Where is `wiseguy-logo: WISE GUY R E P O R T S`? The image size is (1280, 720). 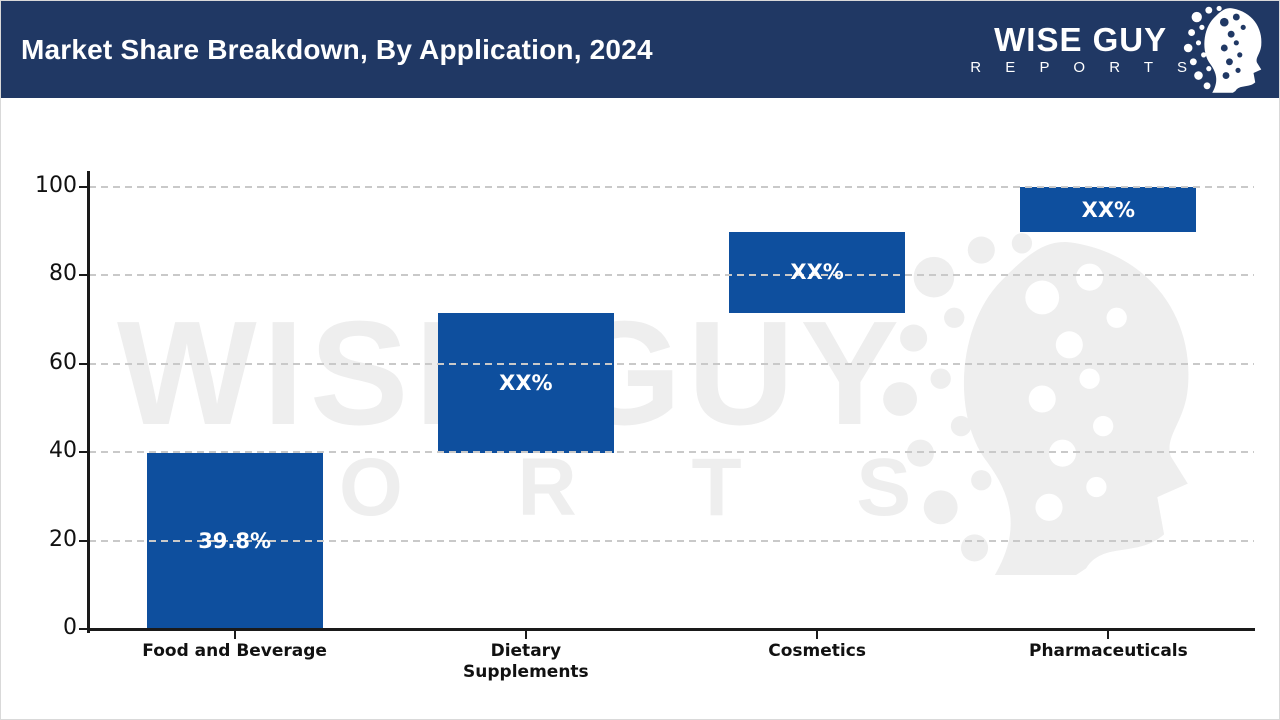
wiseguy-logo: WISE GUY R E P O R T S is located at coordinates (1121, 50).